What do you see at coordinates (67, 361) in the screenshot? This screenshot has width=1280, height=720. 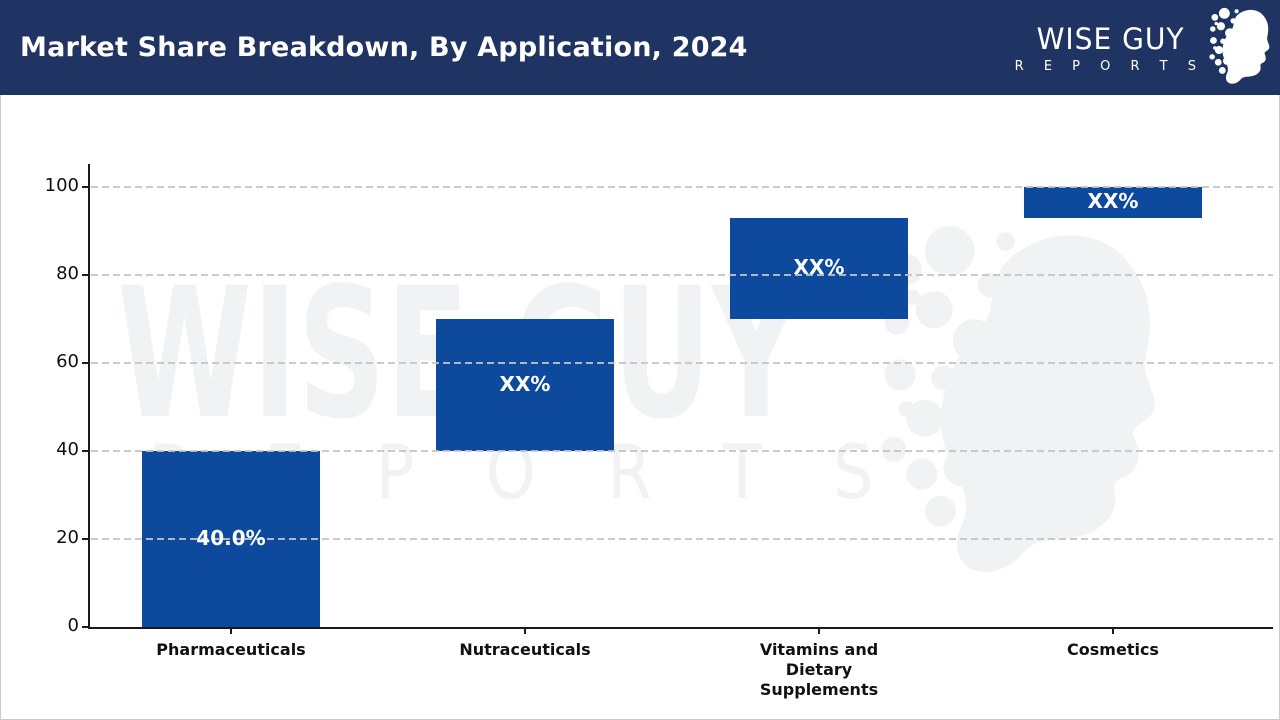 I see `y-axis-tick-label: 60` at bounding box center [67, 361].